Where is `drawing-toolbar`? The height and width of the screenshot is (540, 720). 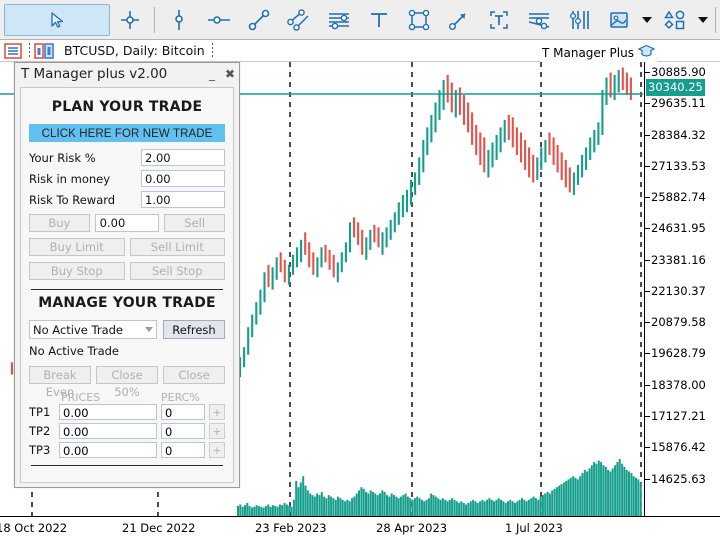
drawing-toolbar is located at coordinates (360, 20).